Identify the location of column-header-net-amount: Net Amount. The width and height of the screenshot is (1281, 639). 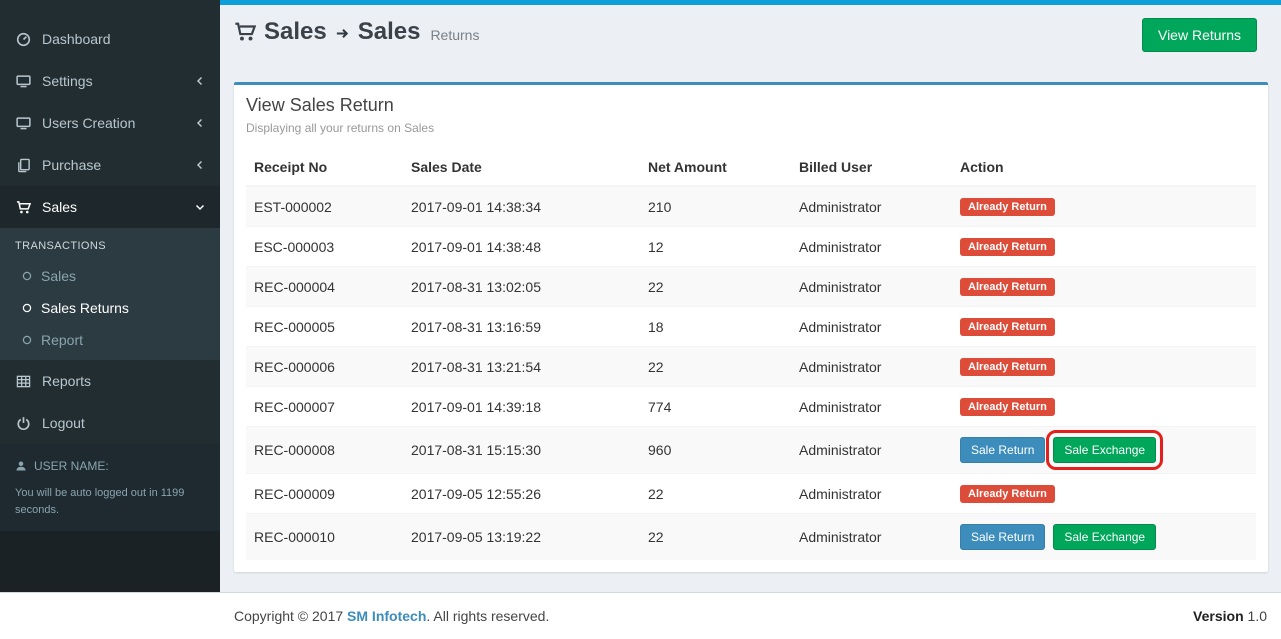
(715, 168).